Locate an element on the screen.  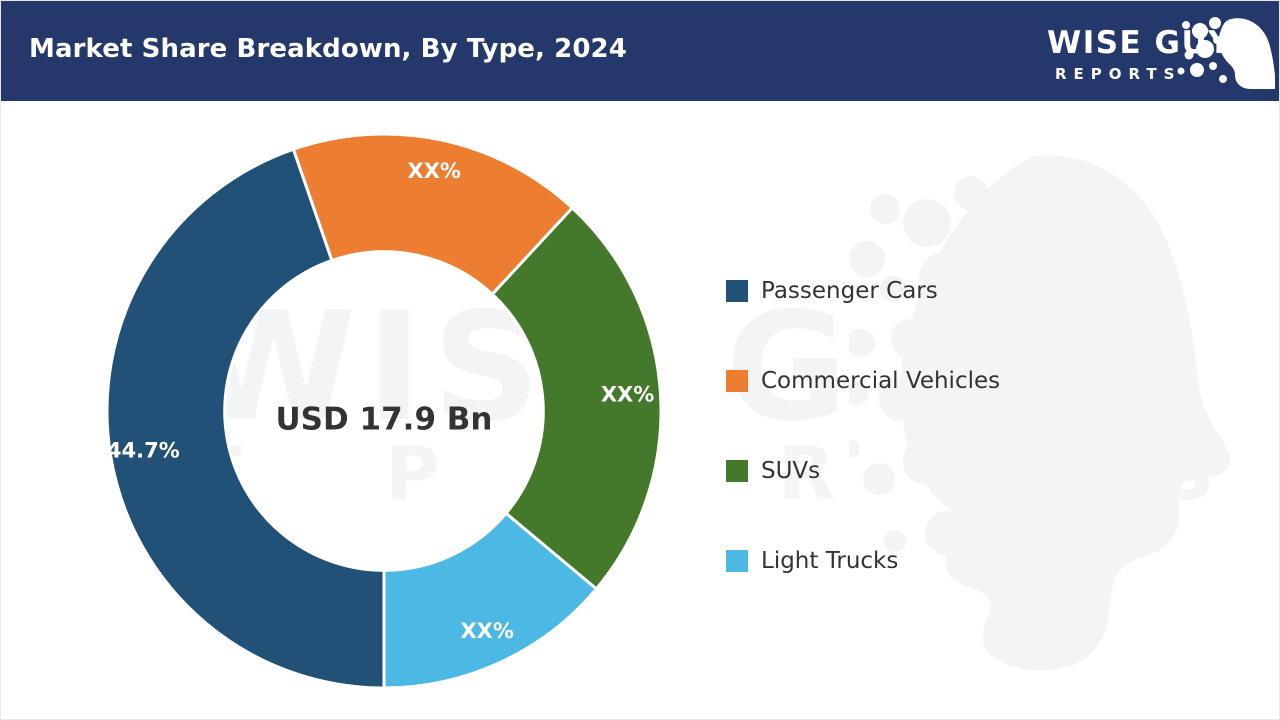
legend-item-label: Light Trucks is located at coordinates (830, 561).